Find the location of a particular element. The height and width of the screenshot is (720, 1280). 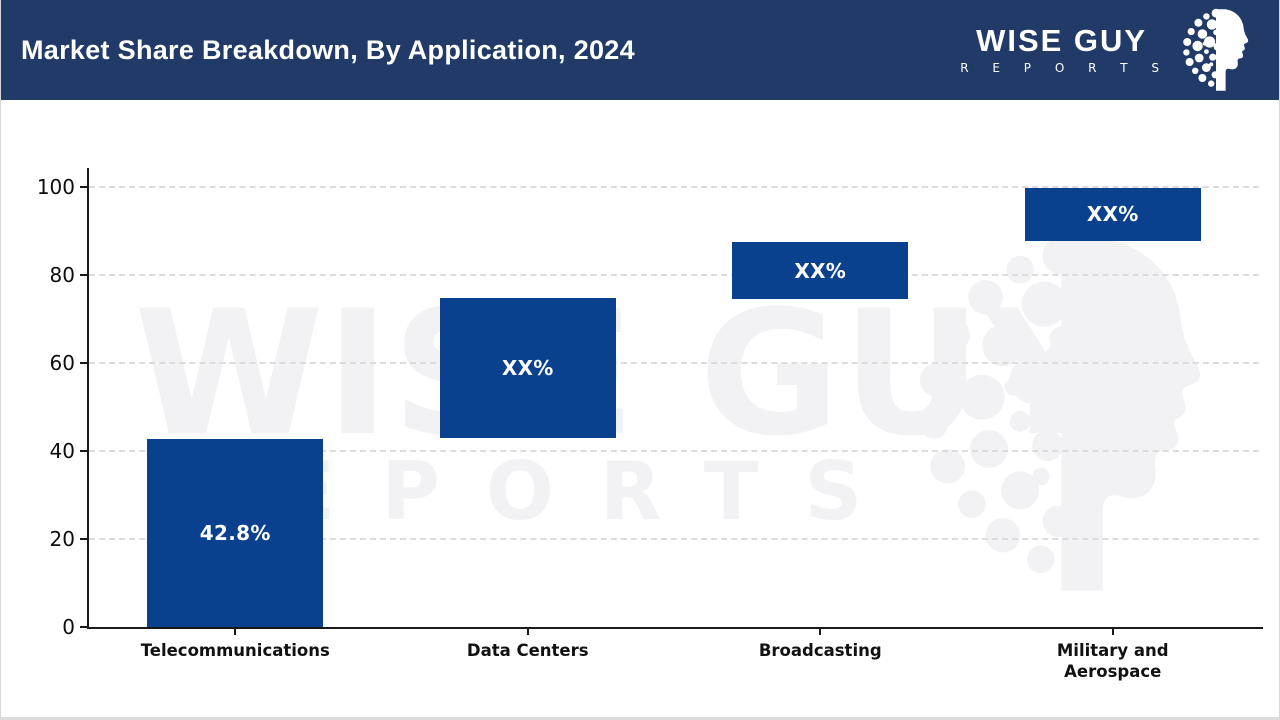

x-axis-category-label: Broadcasting is located at coordinates (820, 650).